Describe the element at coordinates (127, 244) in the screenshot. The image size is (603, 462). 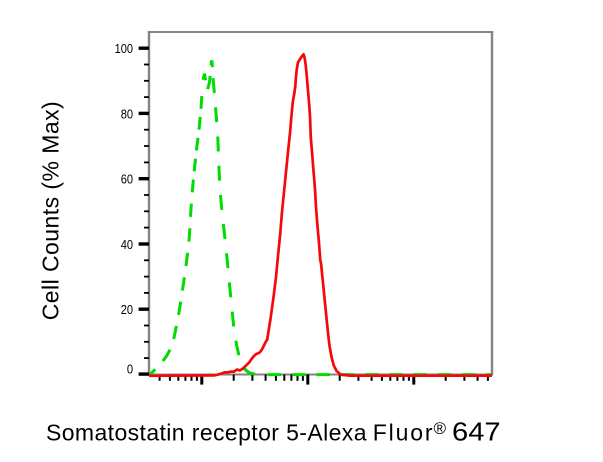
I see `svg-text: 40` at that location.